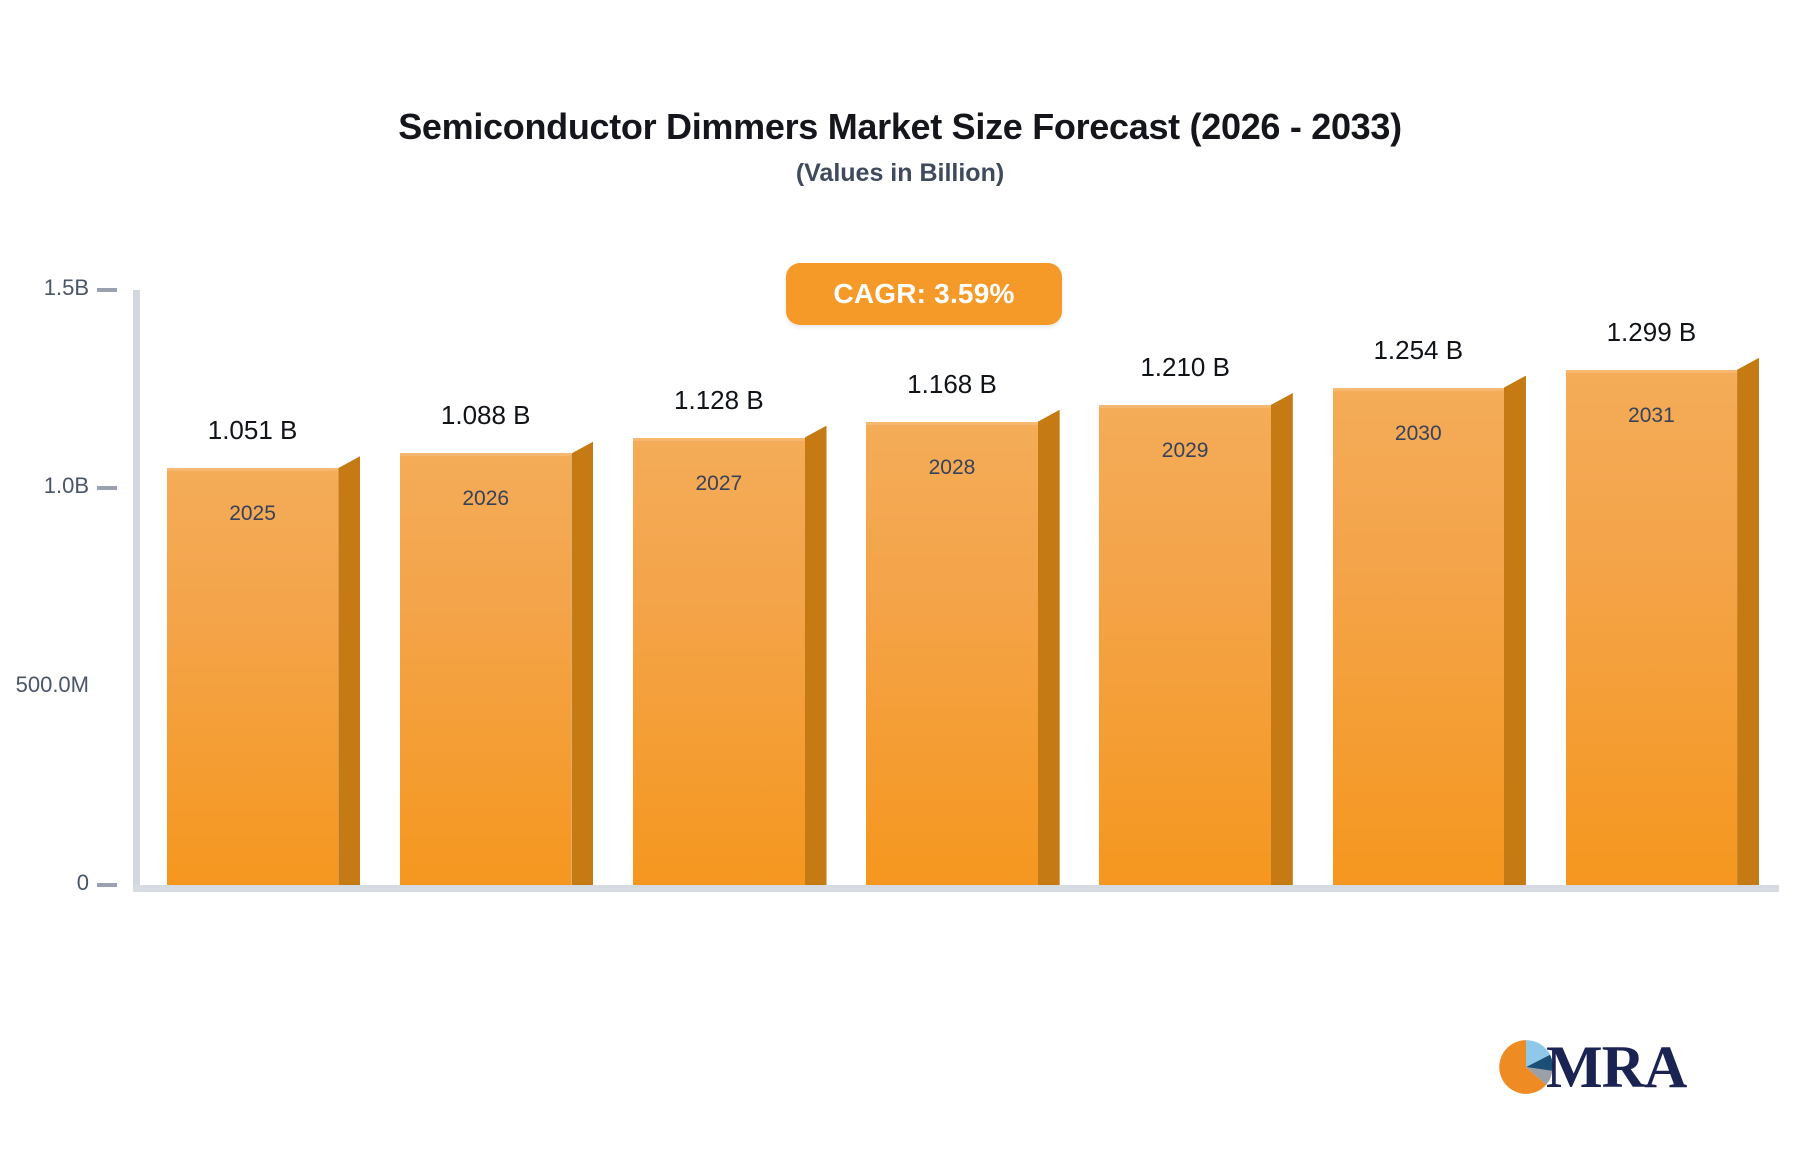 The image size is (1800, 1156). Describe the element at coordinates (52, 684) in the screenshot. I see `y-axis-tick-label: 500.0M` at that location.